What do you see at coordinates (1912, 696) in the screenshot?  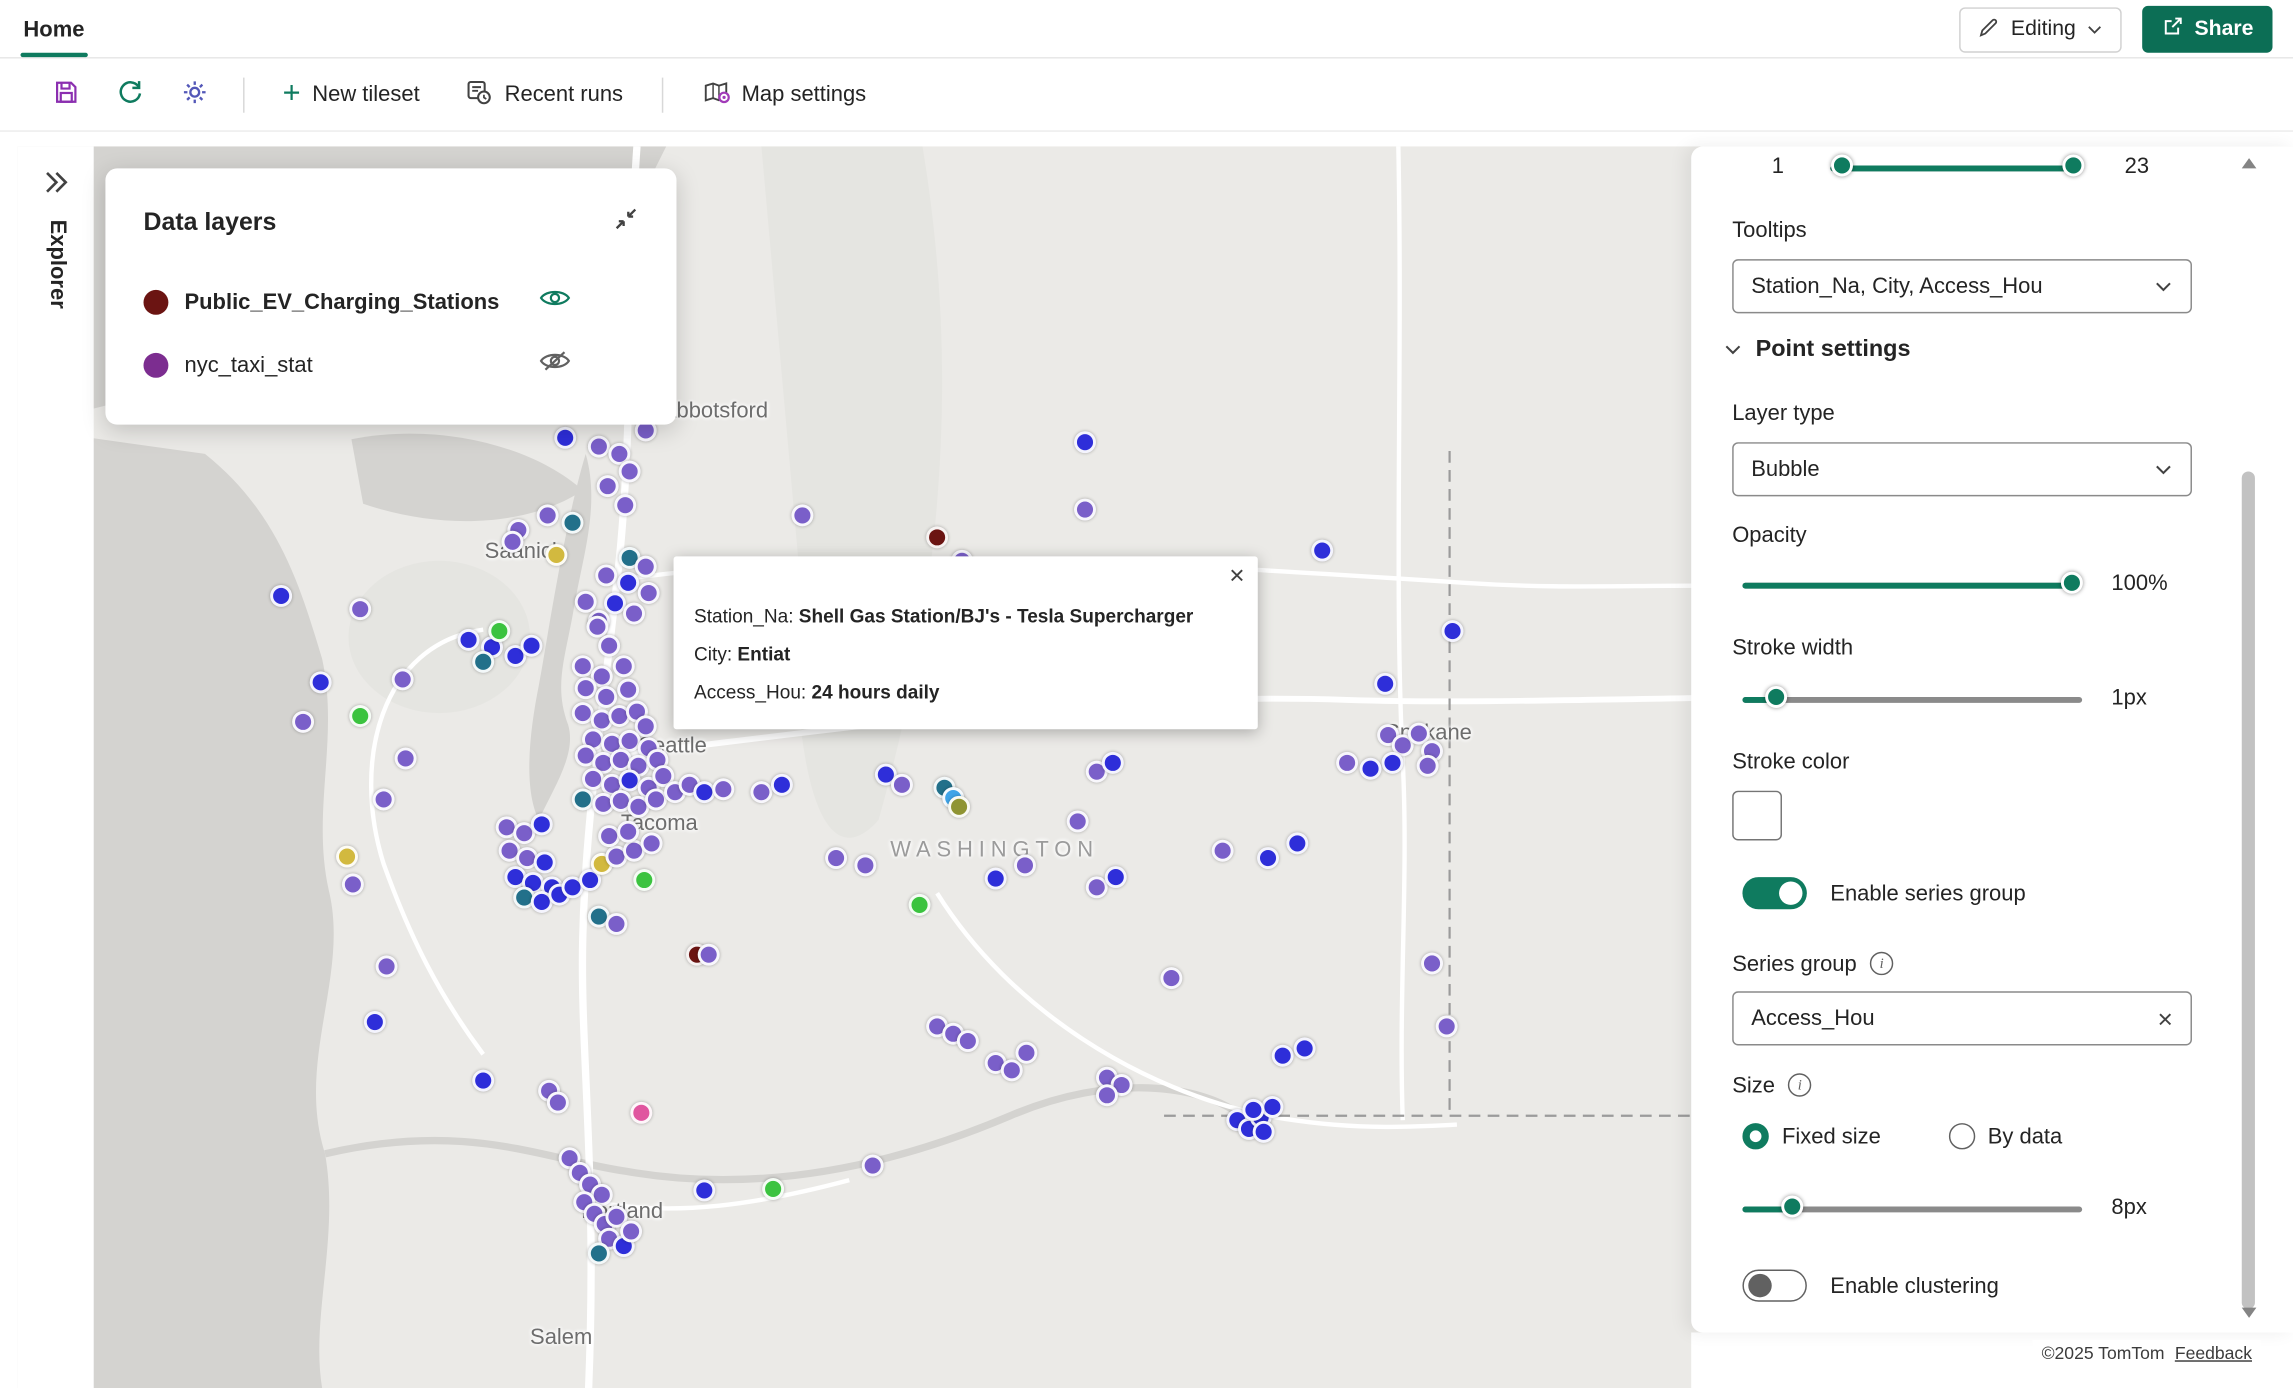 I see `stroke-width-slider-track` at bounding box center [1912, 696].